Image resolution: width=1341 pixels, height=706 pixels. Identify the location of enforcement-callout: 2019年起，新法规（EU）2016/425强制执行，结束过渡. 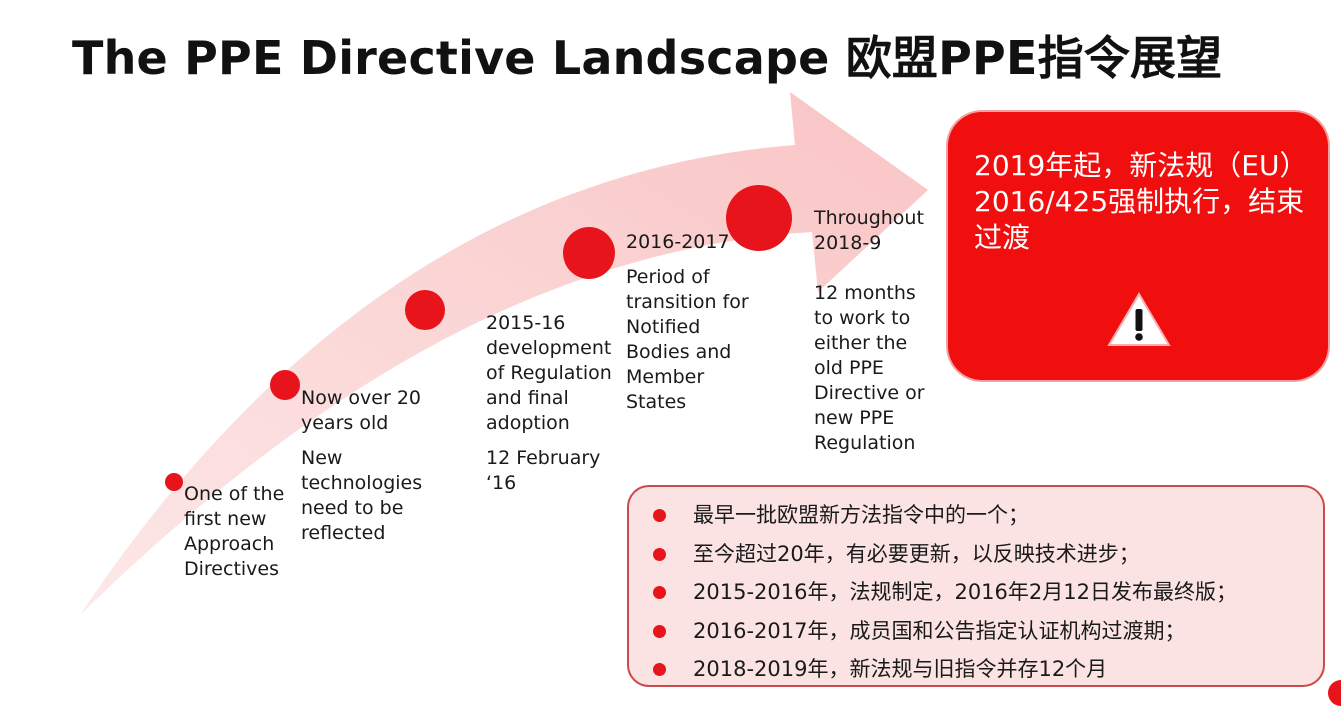
(1138, 246).